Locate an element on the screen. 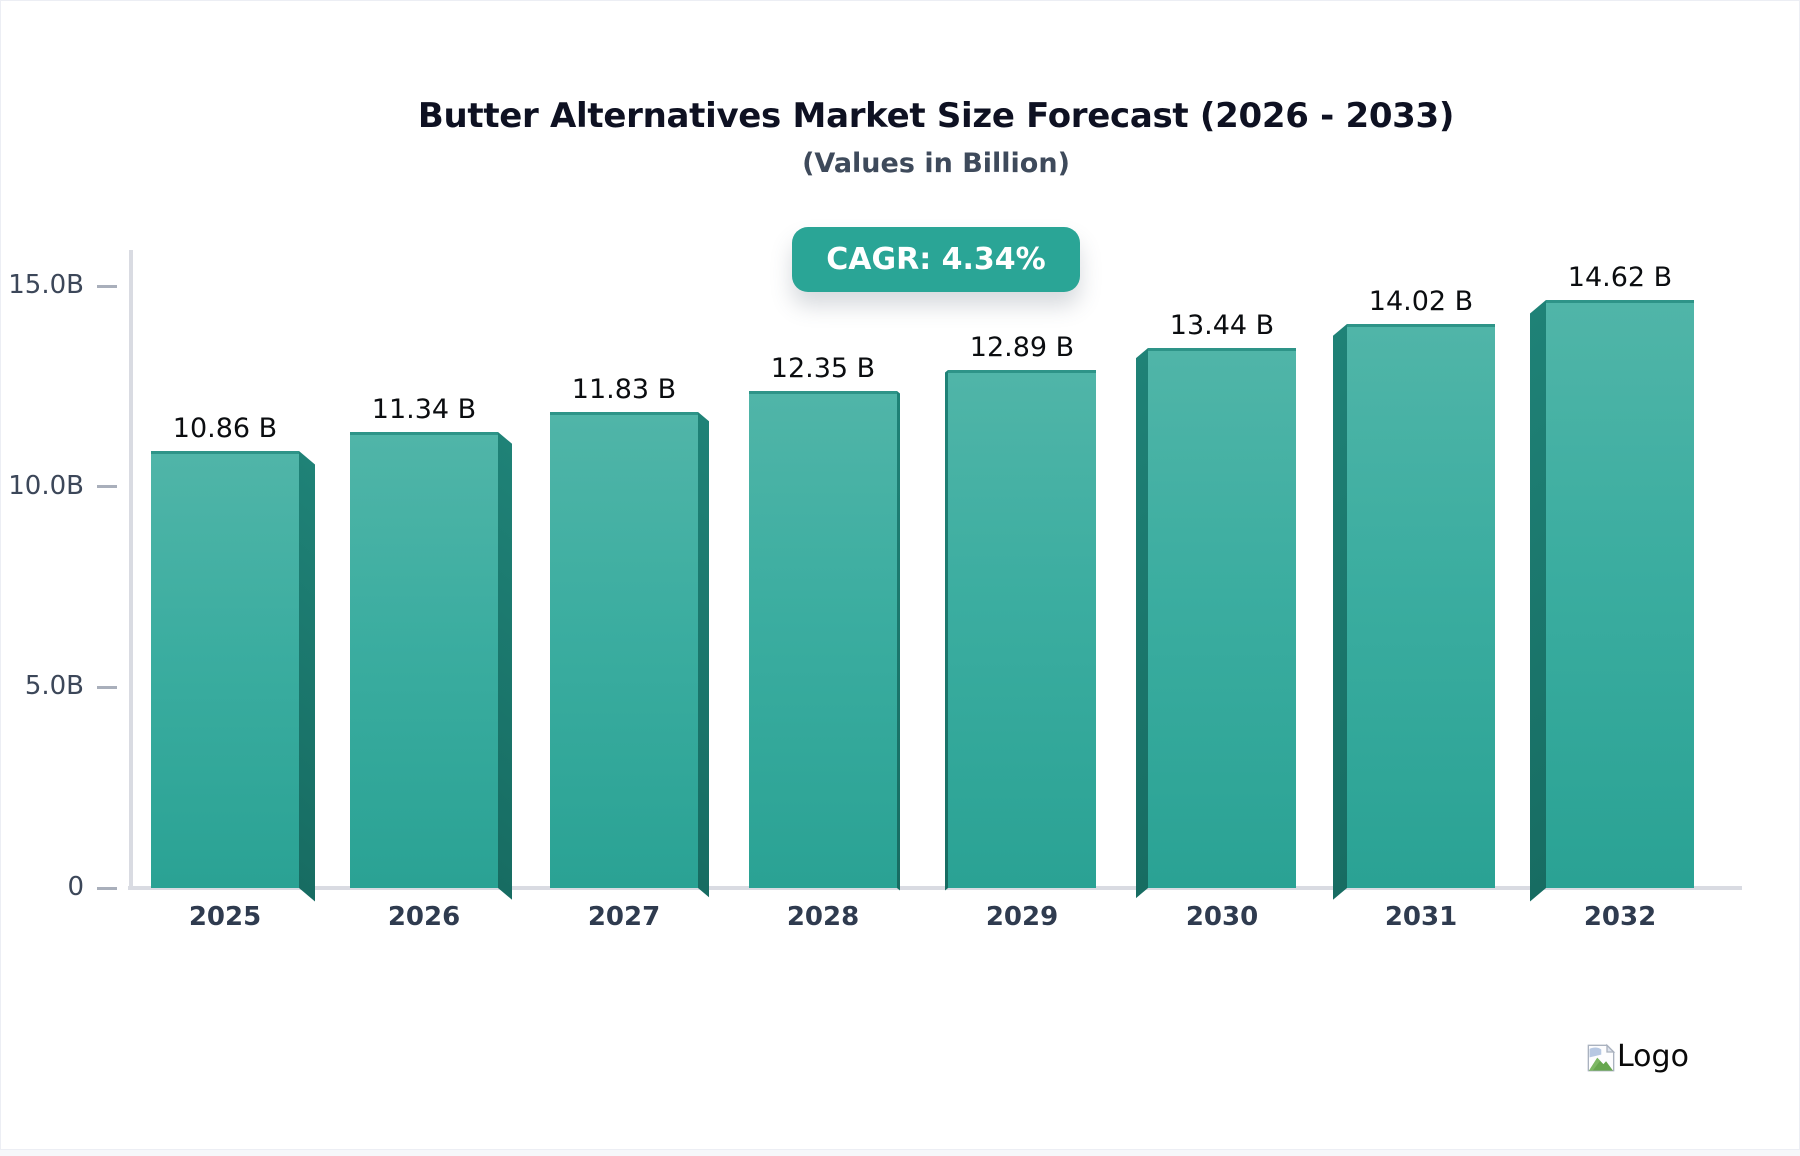 This screenshot has width=1800, height=1156. bar-side-face-2025 is located at coordinates (307, 676).